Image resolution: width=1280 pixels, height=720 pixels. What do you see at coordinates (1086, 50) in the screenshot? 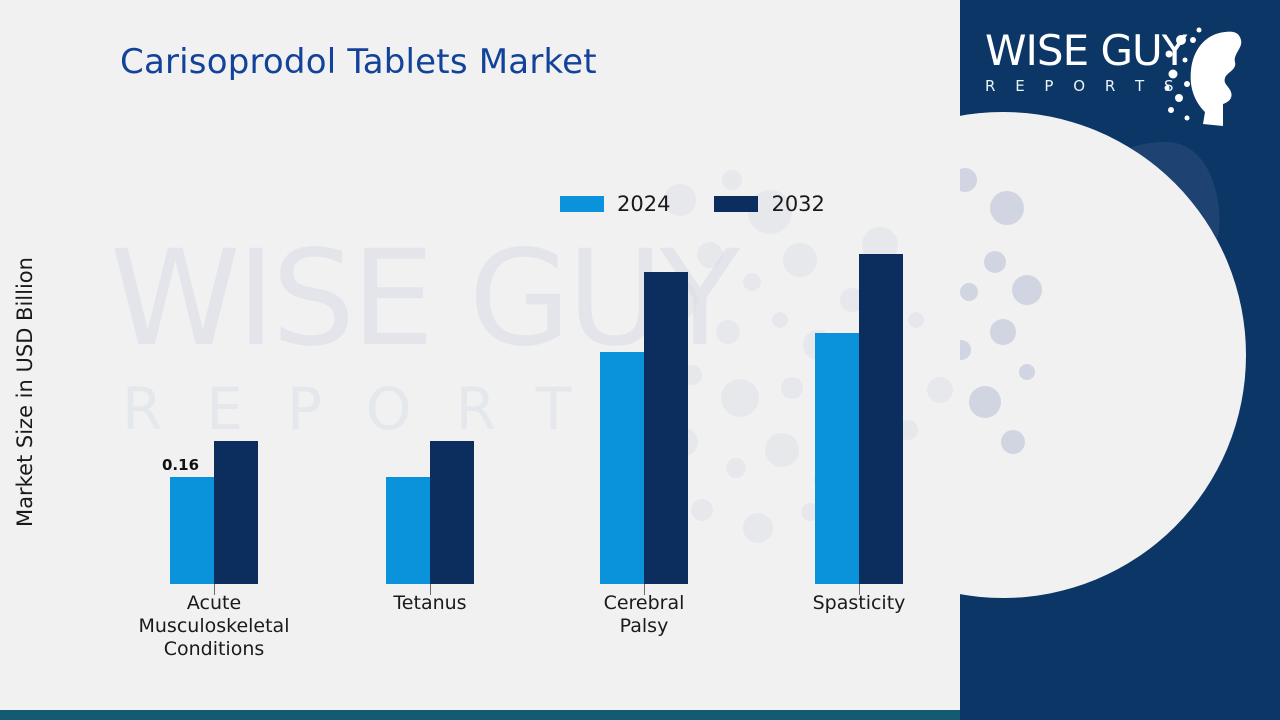
I see `logo-wordmark: WISE GUY` at bounding box center [1086, 50].